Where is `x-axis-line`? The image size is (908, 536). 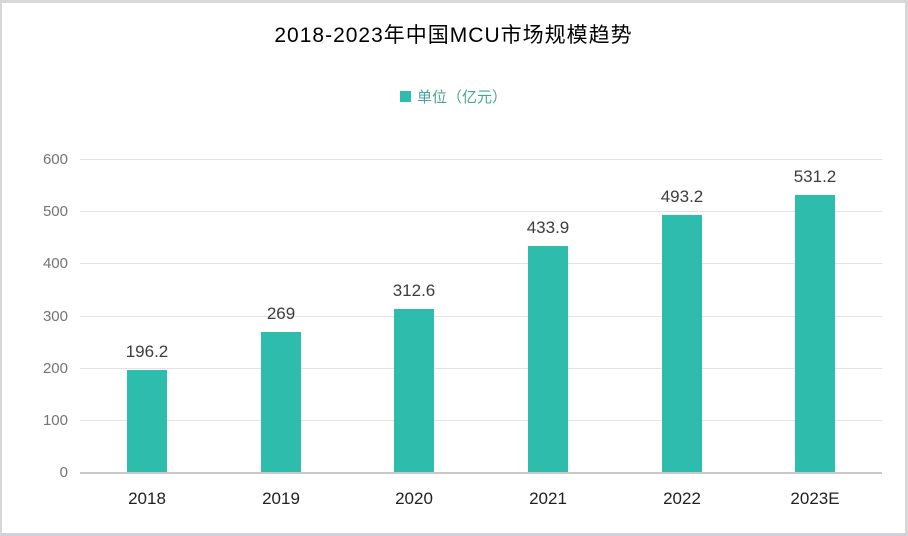 x-axis-line is located at coordinates (481, 473).